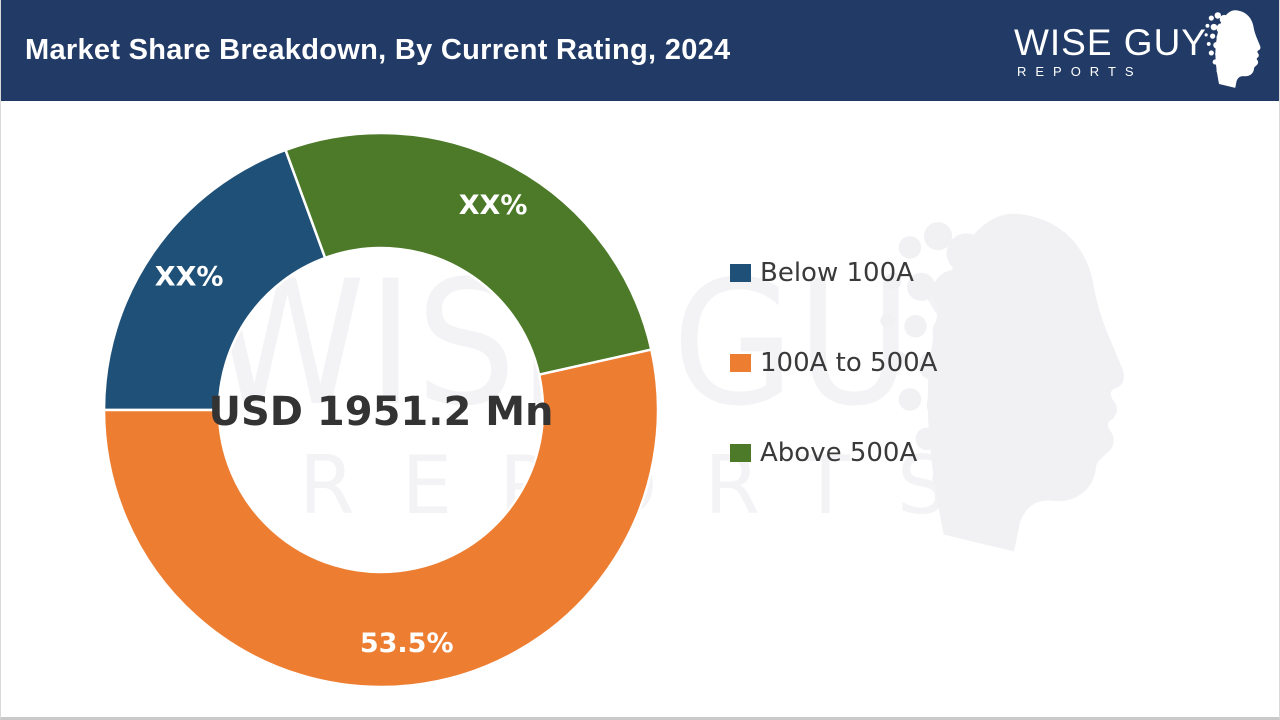 The height and width of the screenshot is (720, 1280). What do you see at coordinates (740, 363) in the screenshot?
I see `legend-swatch-100a-to-500a` at bounding box center [740, 363].